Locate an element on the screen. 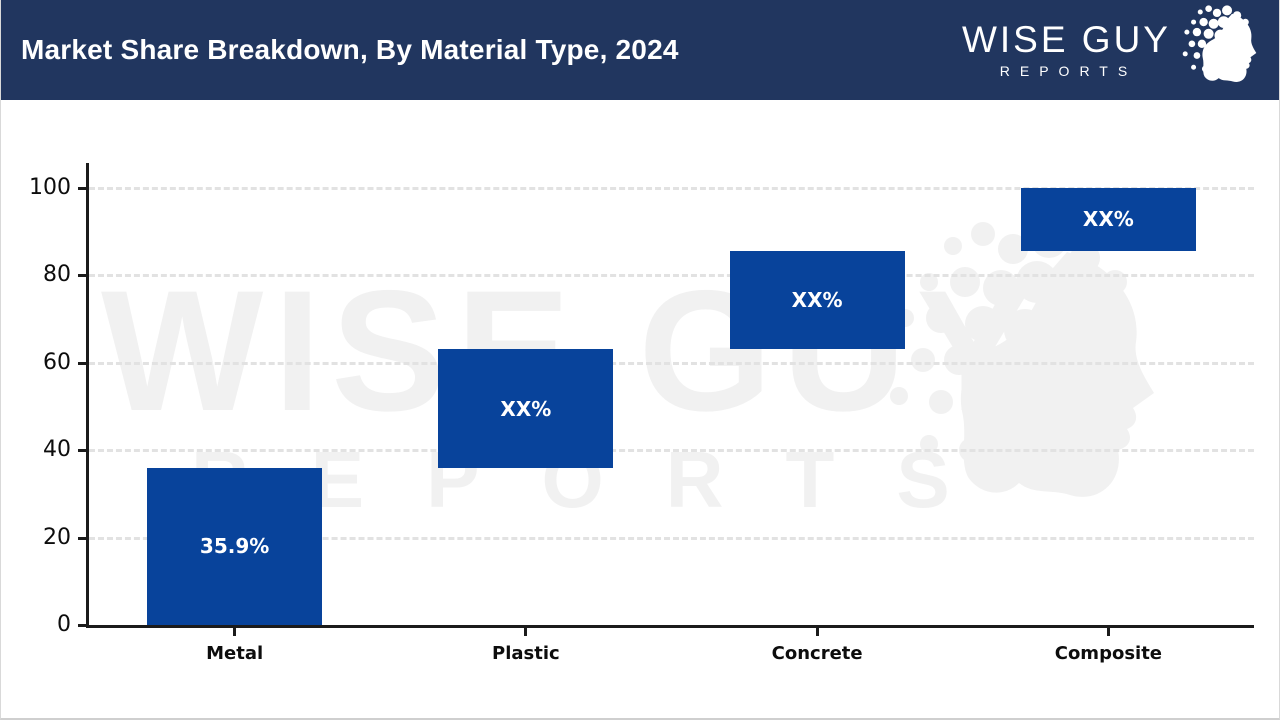 This screenshot has height=720, width=1280. bar-composite: XX% is located at coordinates (1108, 219).